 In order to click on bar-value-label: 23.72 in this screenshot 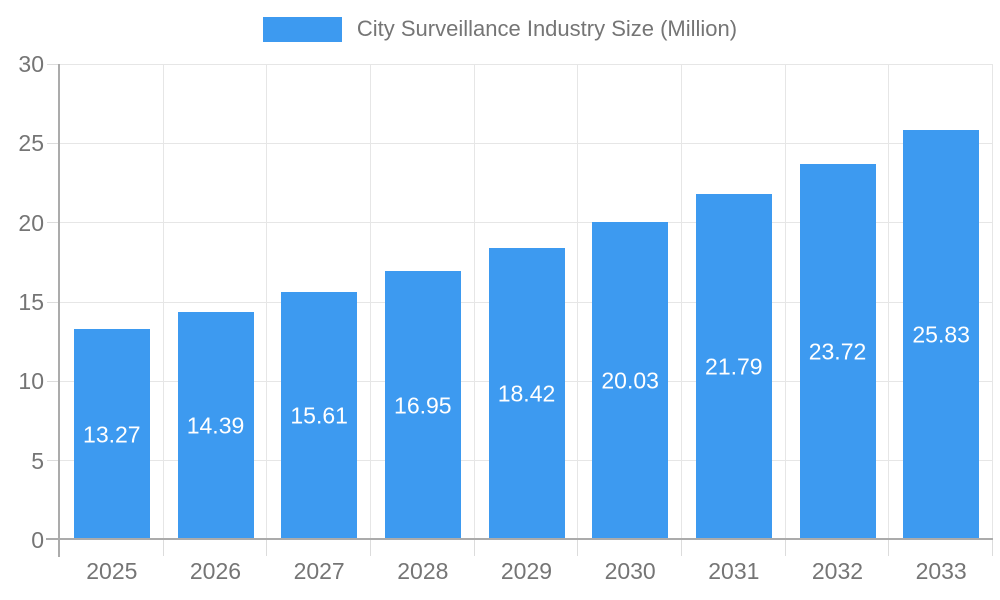, I will do `click(837, 351)`.